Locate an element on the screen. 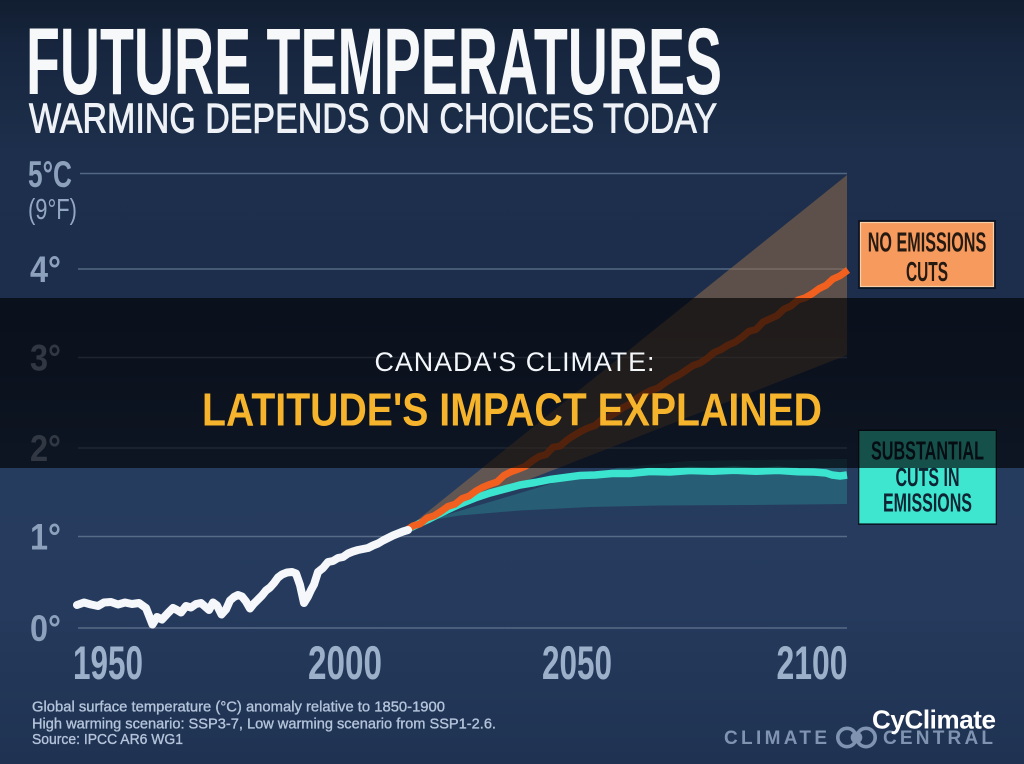  svg-text: (9°F) is located at coordinates (52, 210).